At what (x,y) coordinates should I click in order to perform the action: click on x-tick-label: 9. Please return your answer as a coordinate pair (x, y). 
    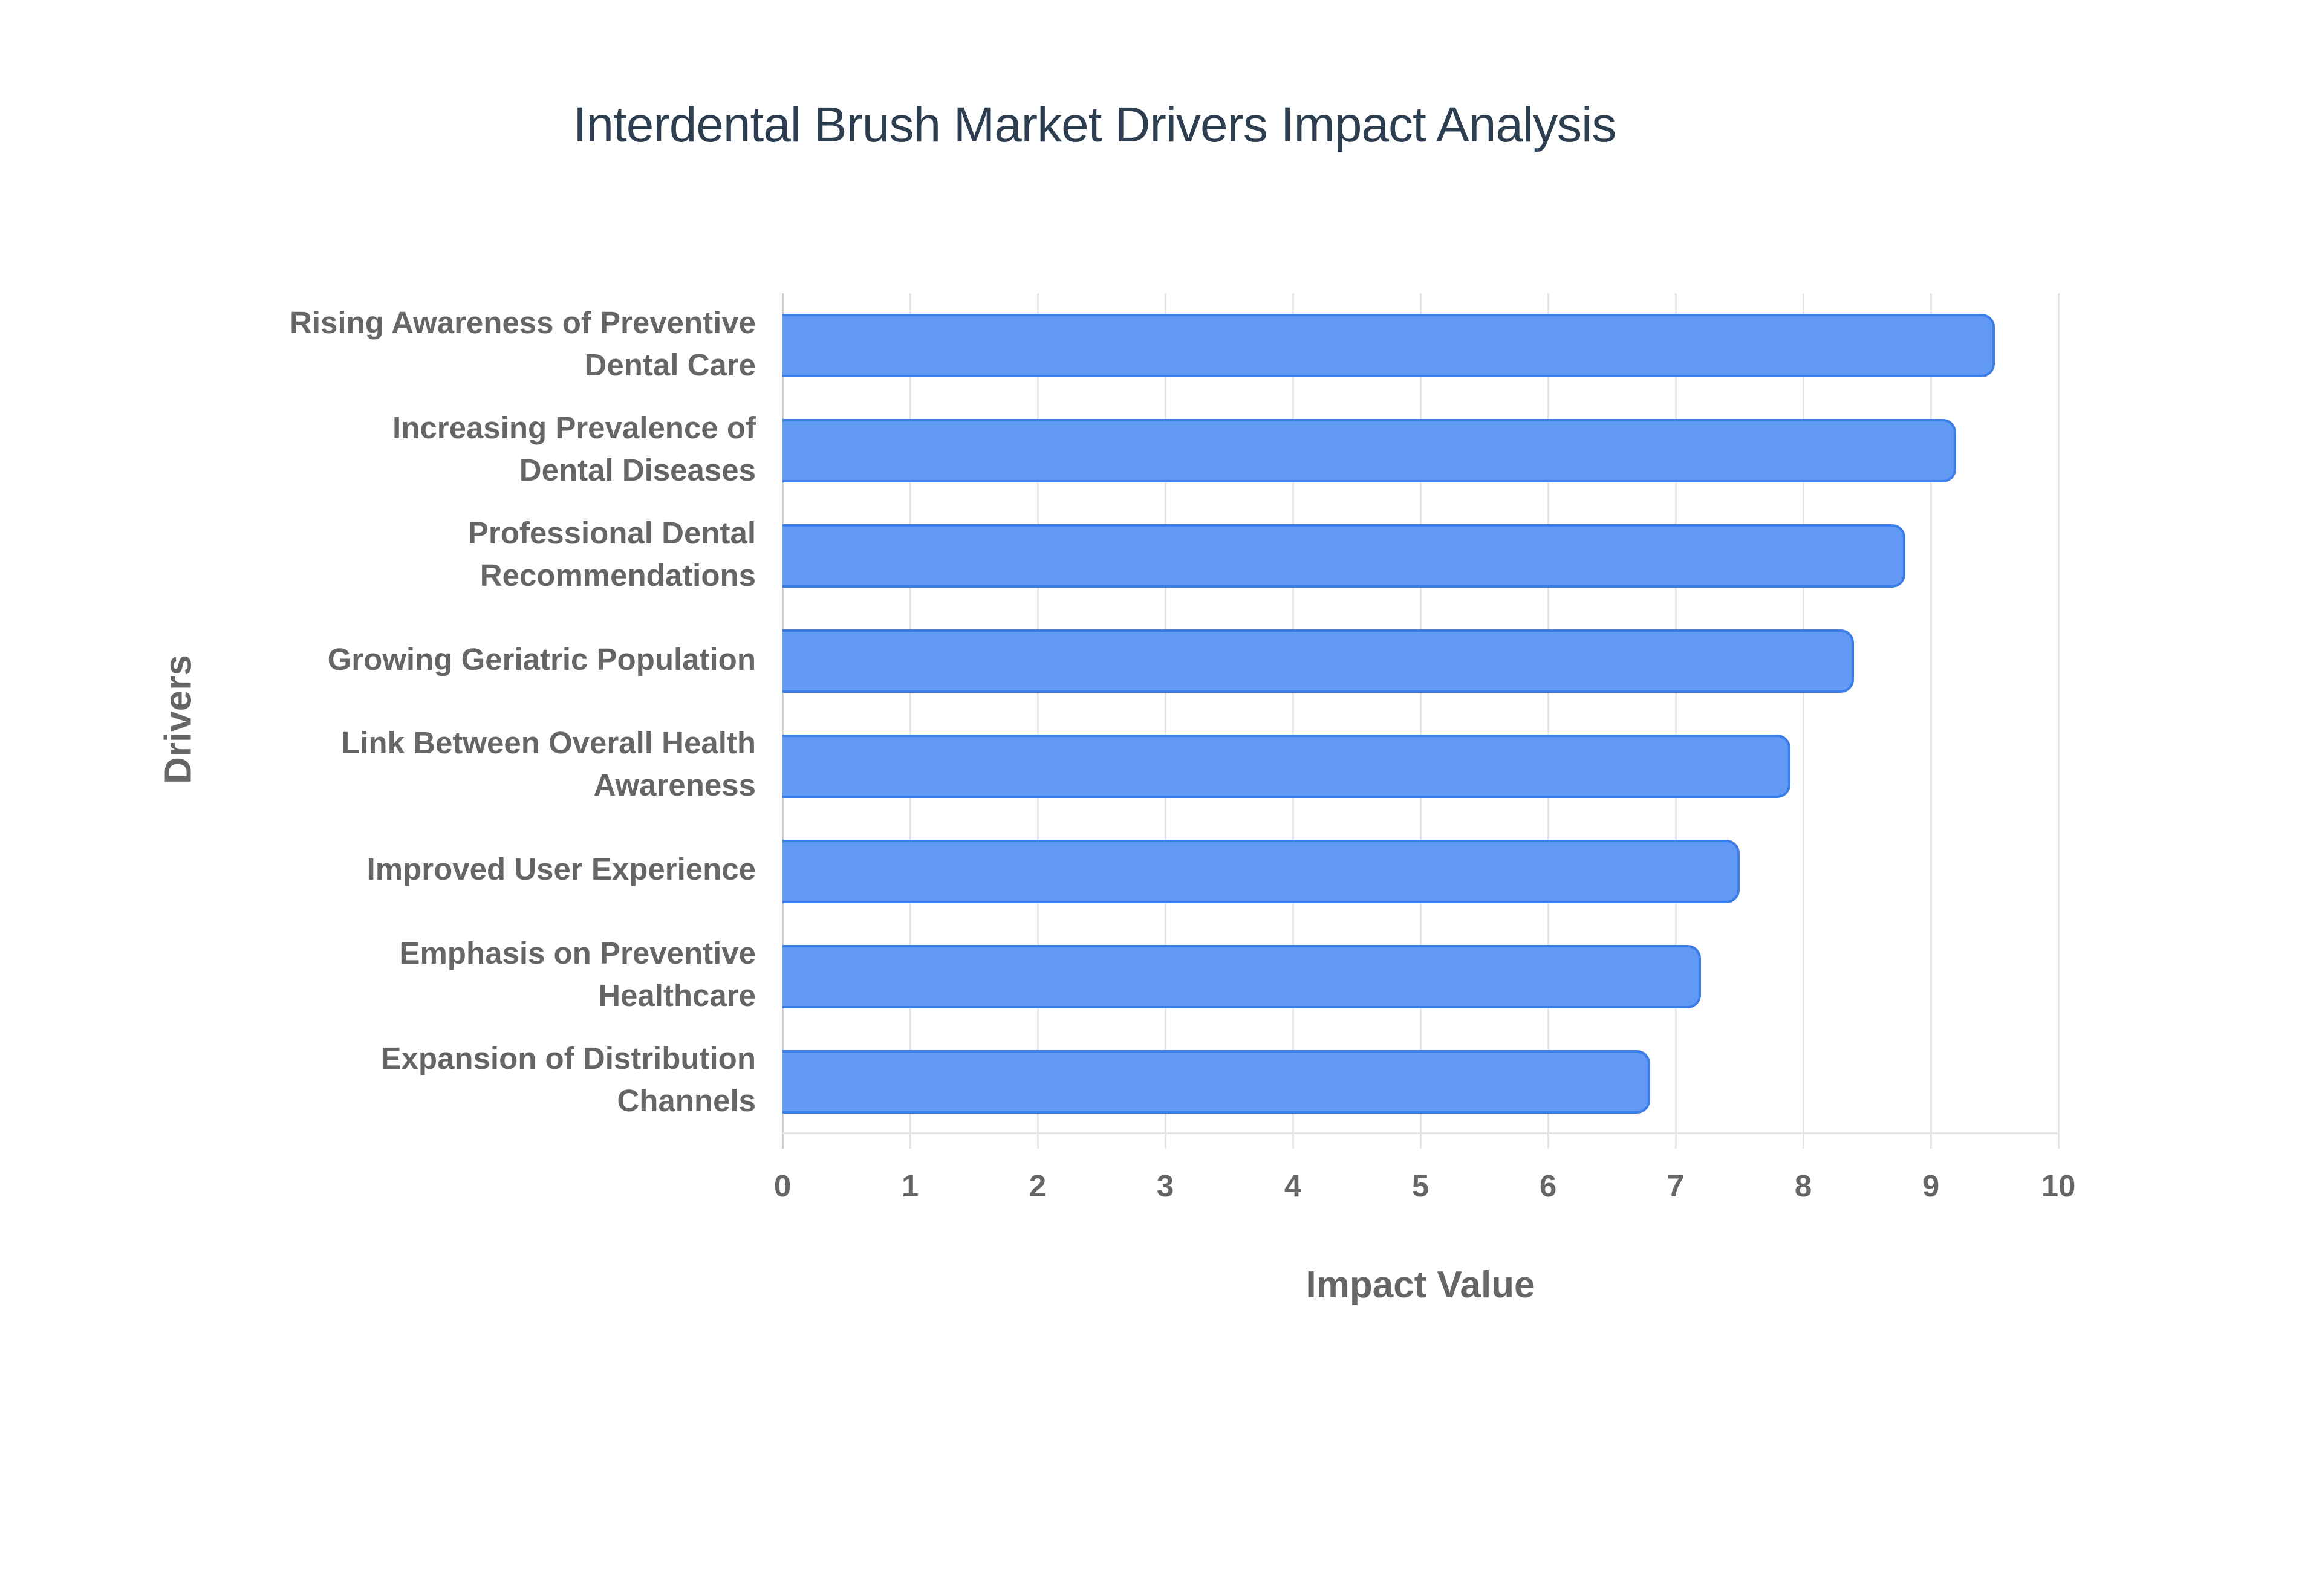
    Looking at the image, I should click on (1931, 1186).